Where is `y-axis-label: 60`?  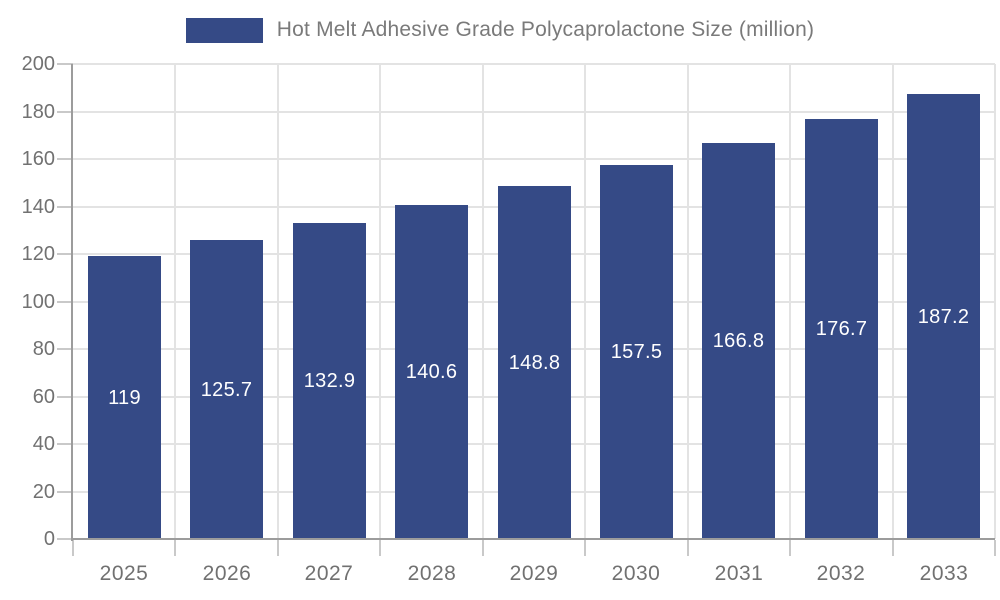
y-axis-label: 60 is located at coordinates (43, 397).